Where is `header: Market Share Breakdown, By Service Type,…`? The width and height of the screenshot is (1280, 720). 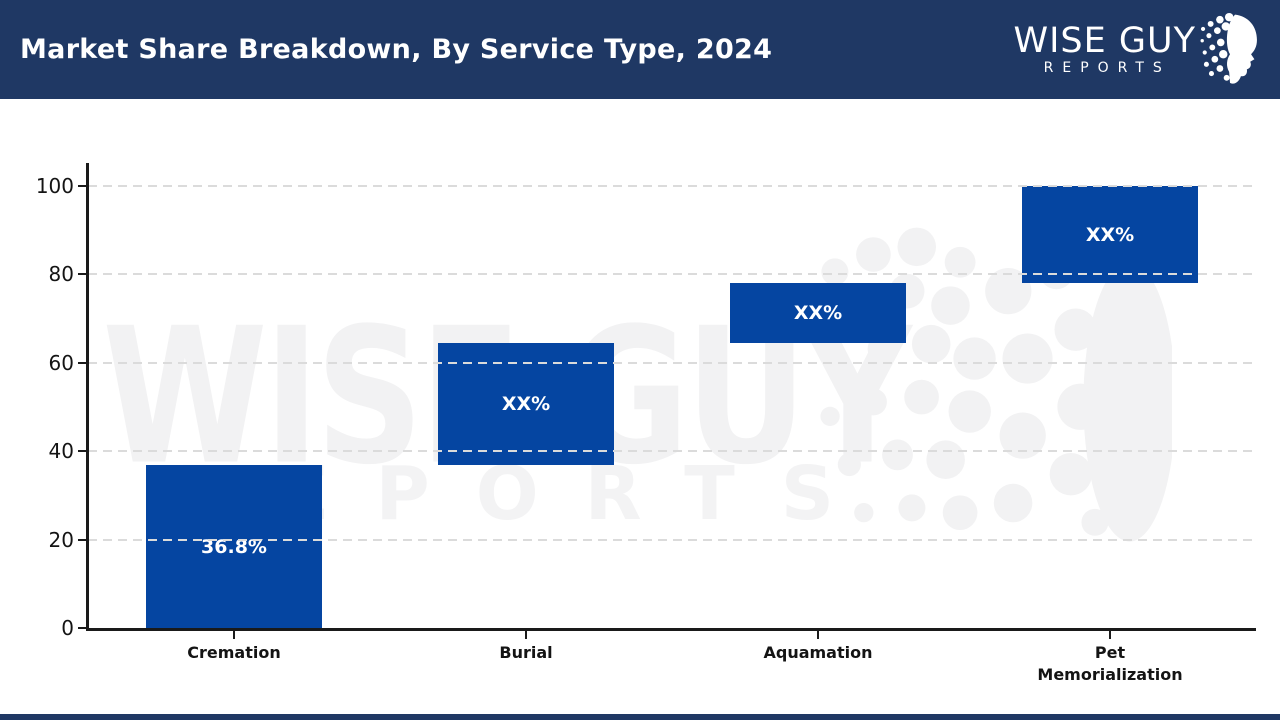
header: Market Share Breakdown, By Service Type,… is located at coordinates (640, 49).